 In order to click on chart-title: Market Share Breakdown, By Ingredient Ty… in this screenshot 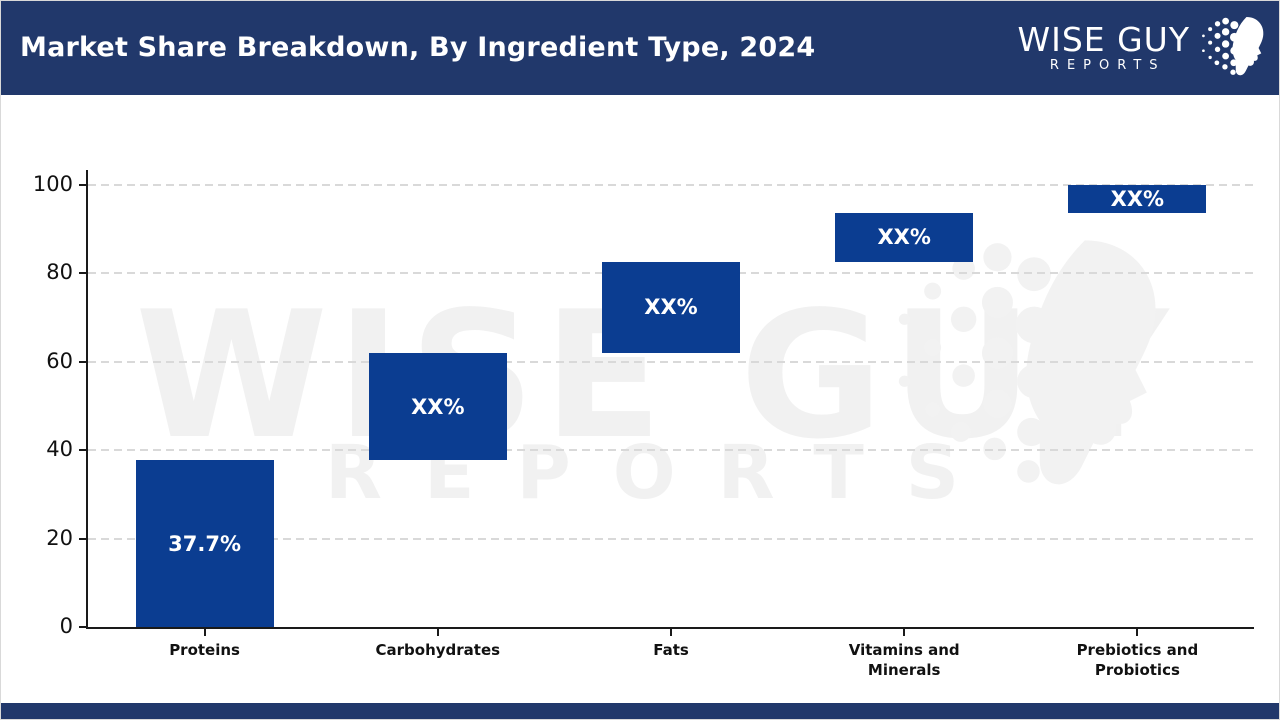, I will do `click(418, 47)`.